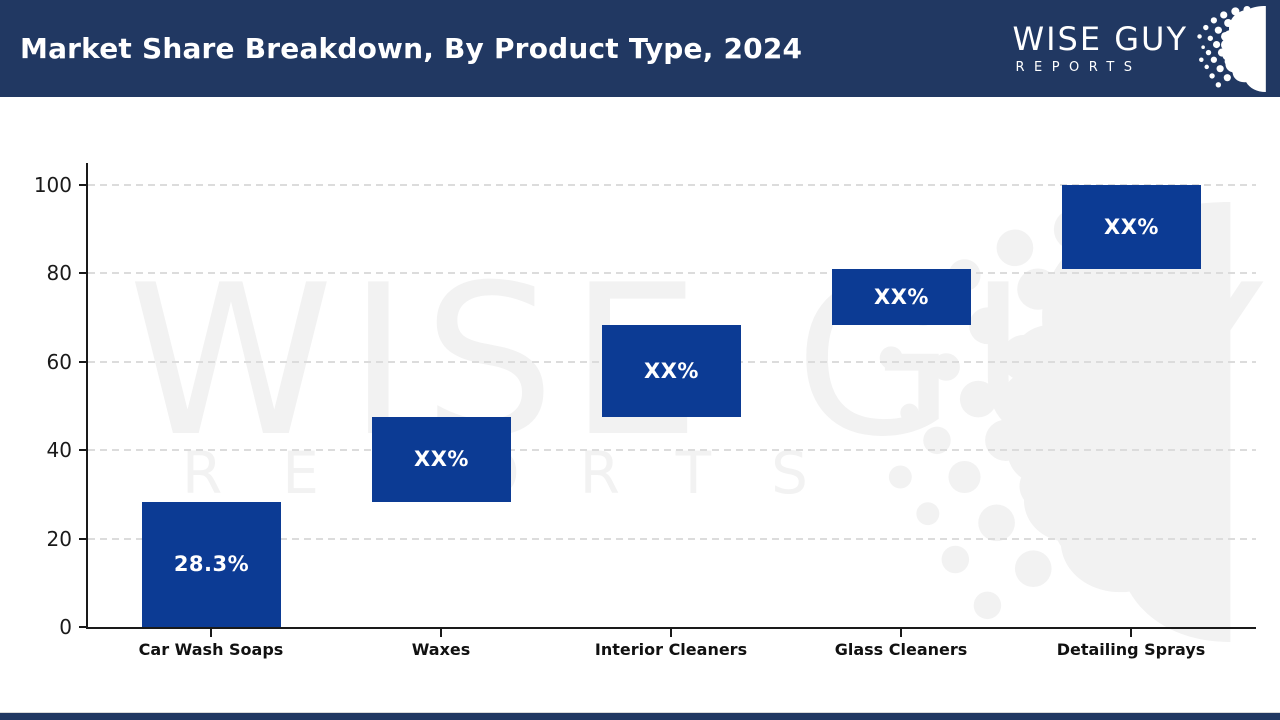 This screenshot has height=720, width=1280. I want to click on x-label-4: Detailing Sprays, so click(1131, 649).